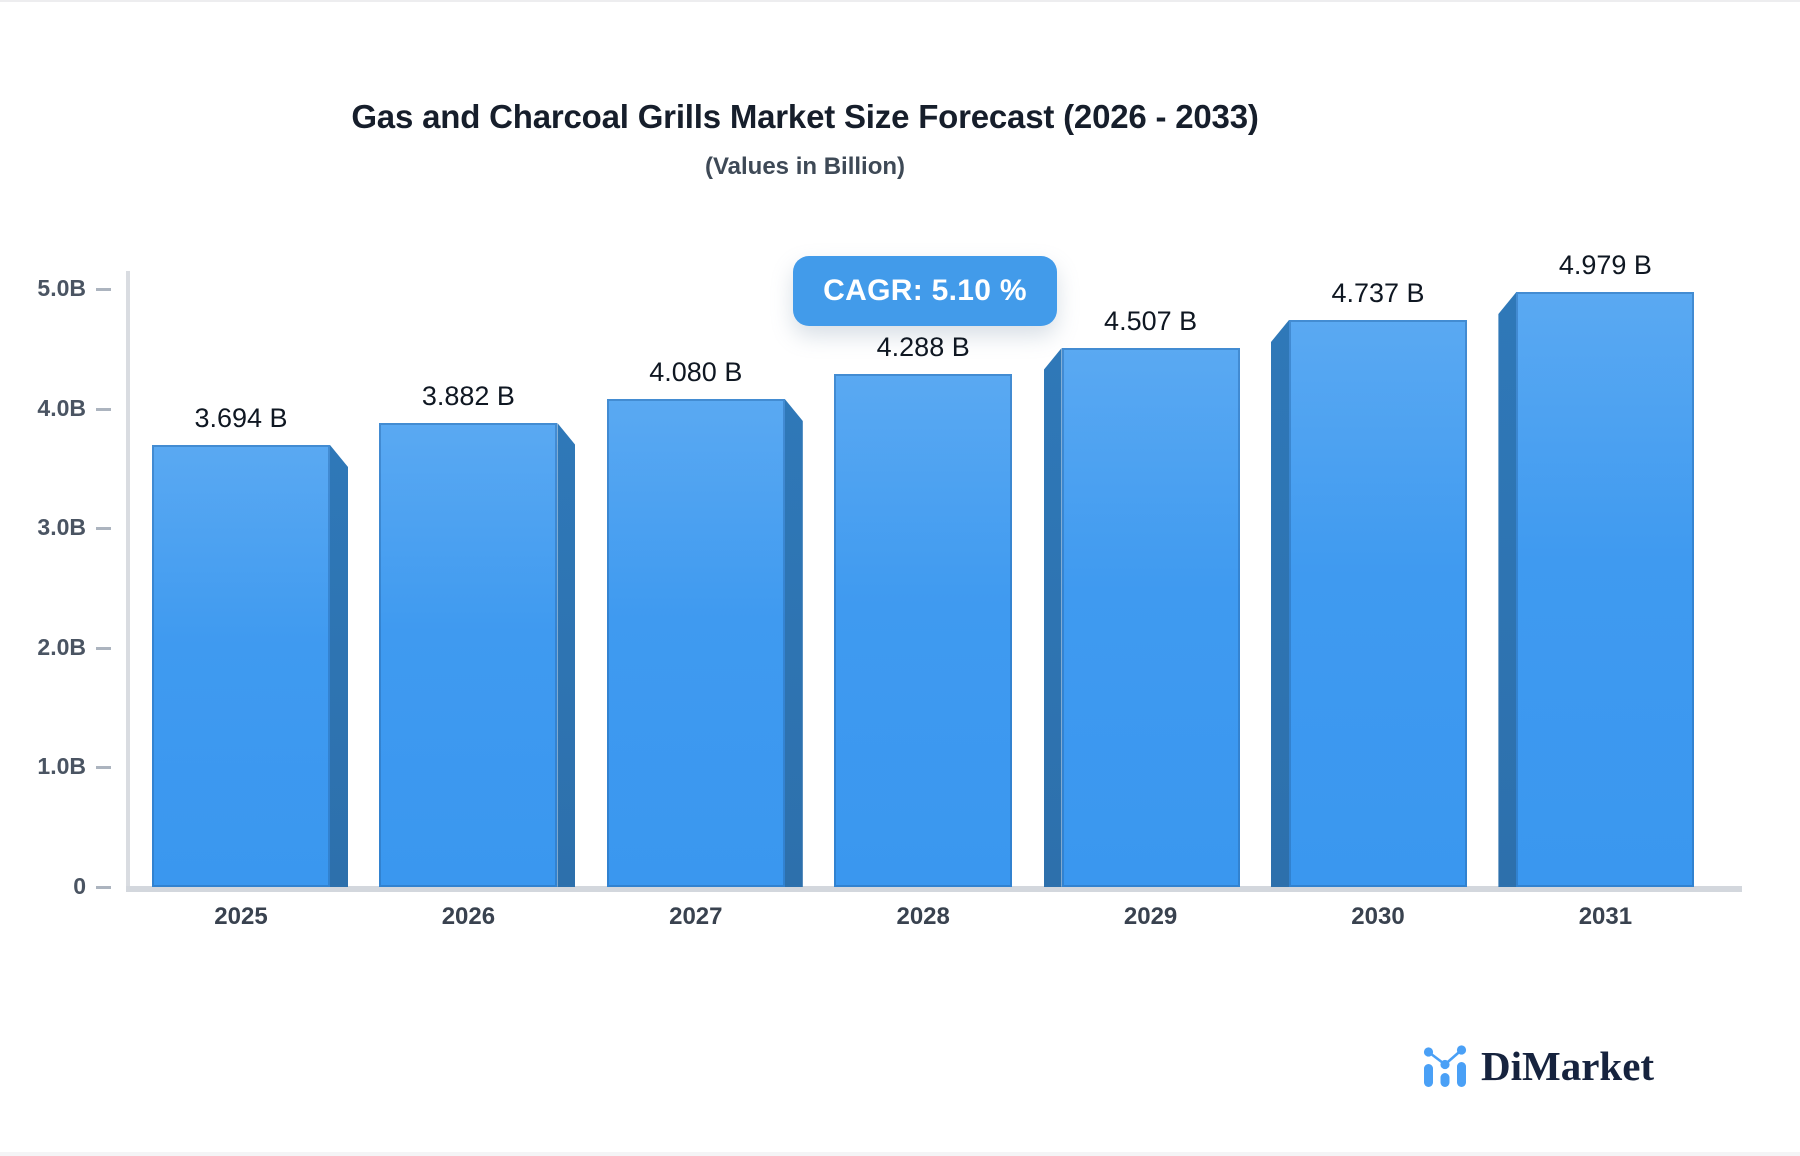 The image size is (1800, 1156). What do you see at coordinates (468, 396) in the screenshot?
I see `bar-value-label: 3.882 B` at bounding box center [468, 396].